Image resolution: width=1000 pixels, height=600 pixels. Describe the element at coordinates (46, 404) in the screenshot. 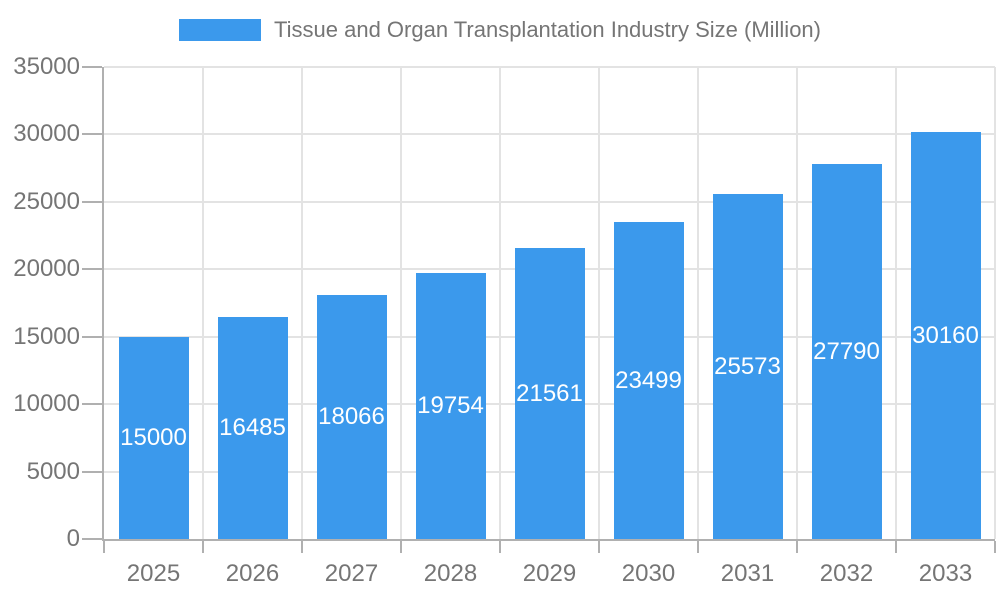

I see `y-axis-tick-label: 10000` at that location.